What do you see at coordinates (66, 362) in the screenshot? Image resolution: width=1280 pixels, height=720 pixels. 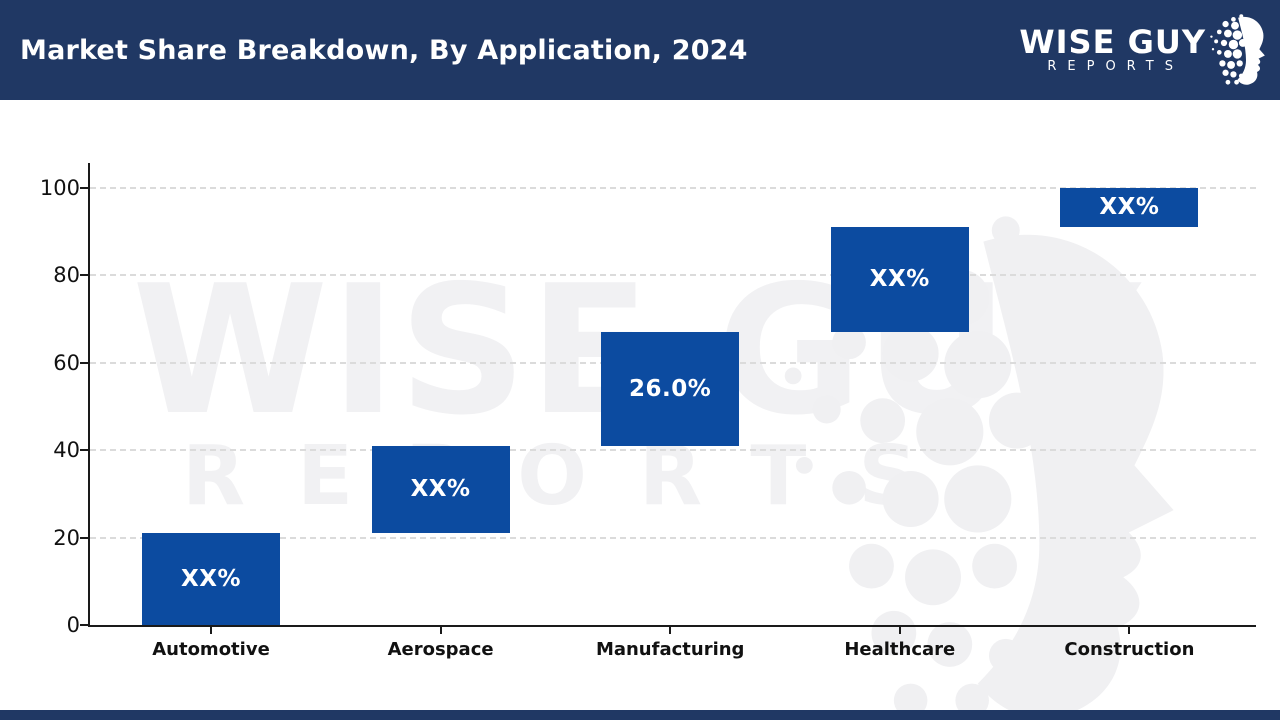 I see `y-axis-tick-label-60: 60` at bounding box center [66, 362].